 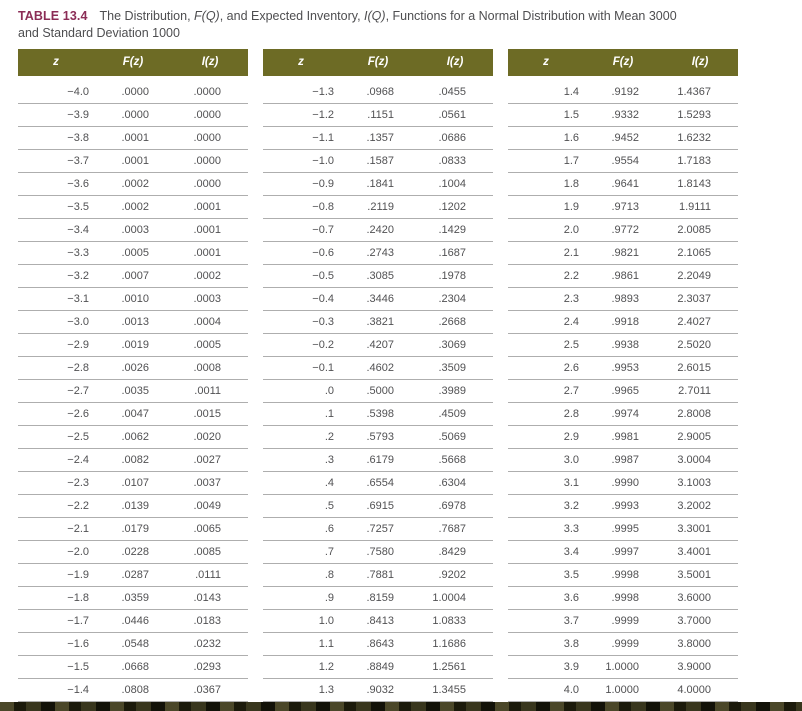 What do you see at coordinates (378, 161) in the screenshot?
I see `fz-value: .1587` at bounding box center [378, 161].